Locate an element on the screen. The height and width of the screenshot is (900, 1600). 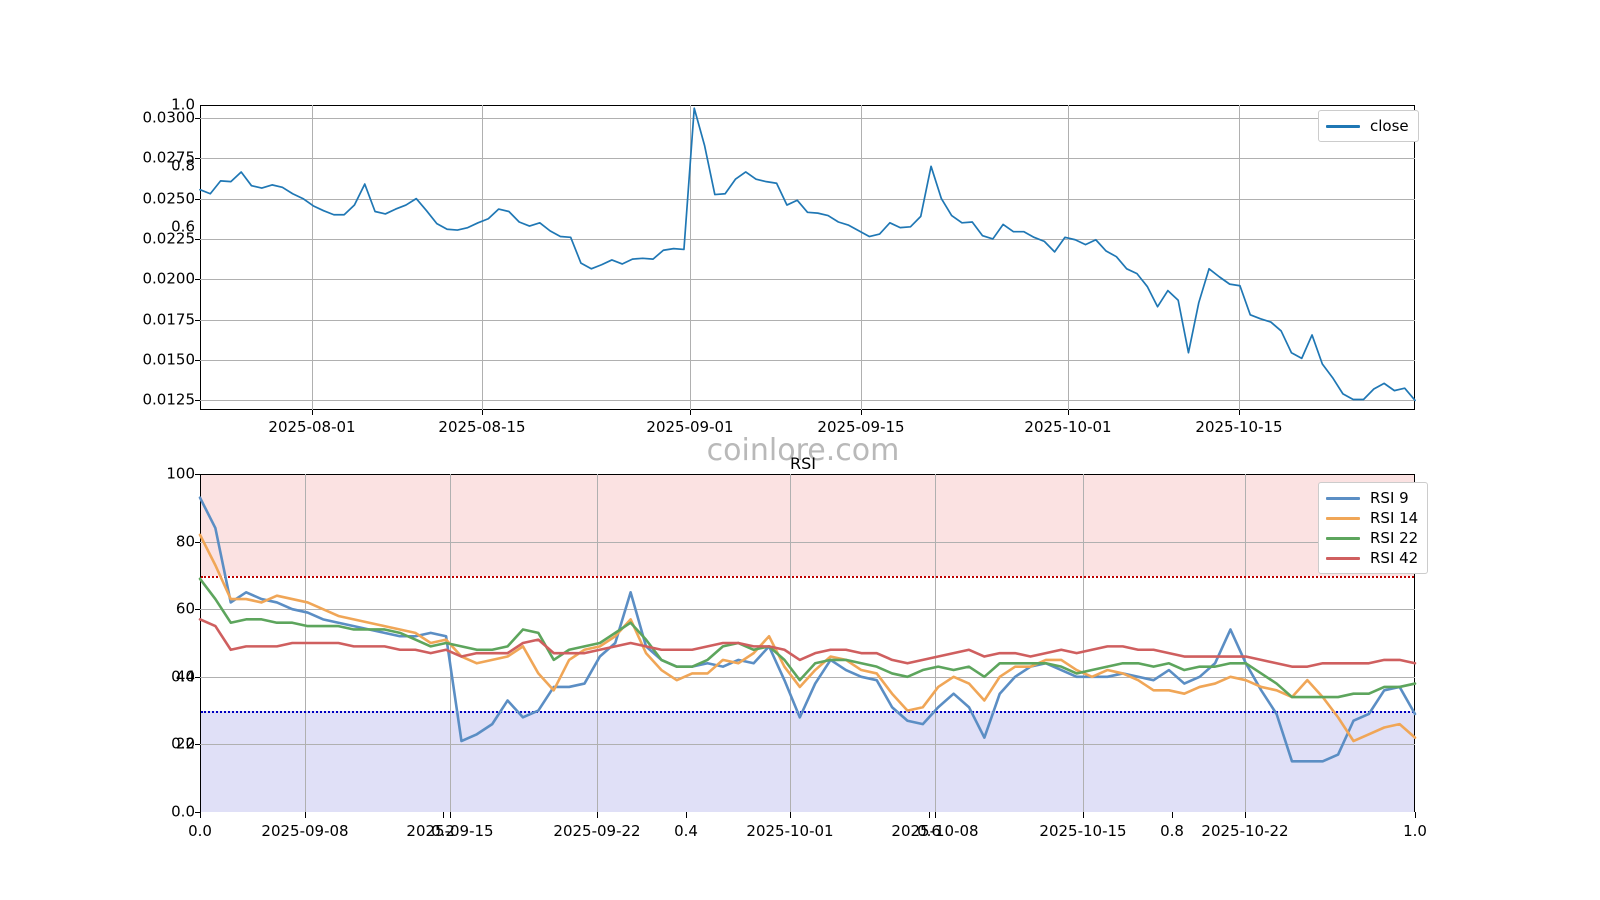
price-y-tick-label: 0.0275 is located at coordinates (169, 157).